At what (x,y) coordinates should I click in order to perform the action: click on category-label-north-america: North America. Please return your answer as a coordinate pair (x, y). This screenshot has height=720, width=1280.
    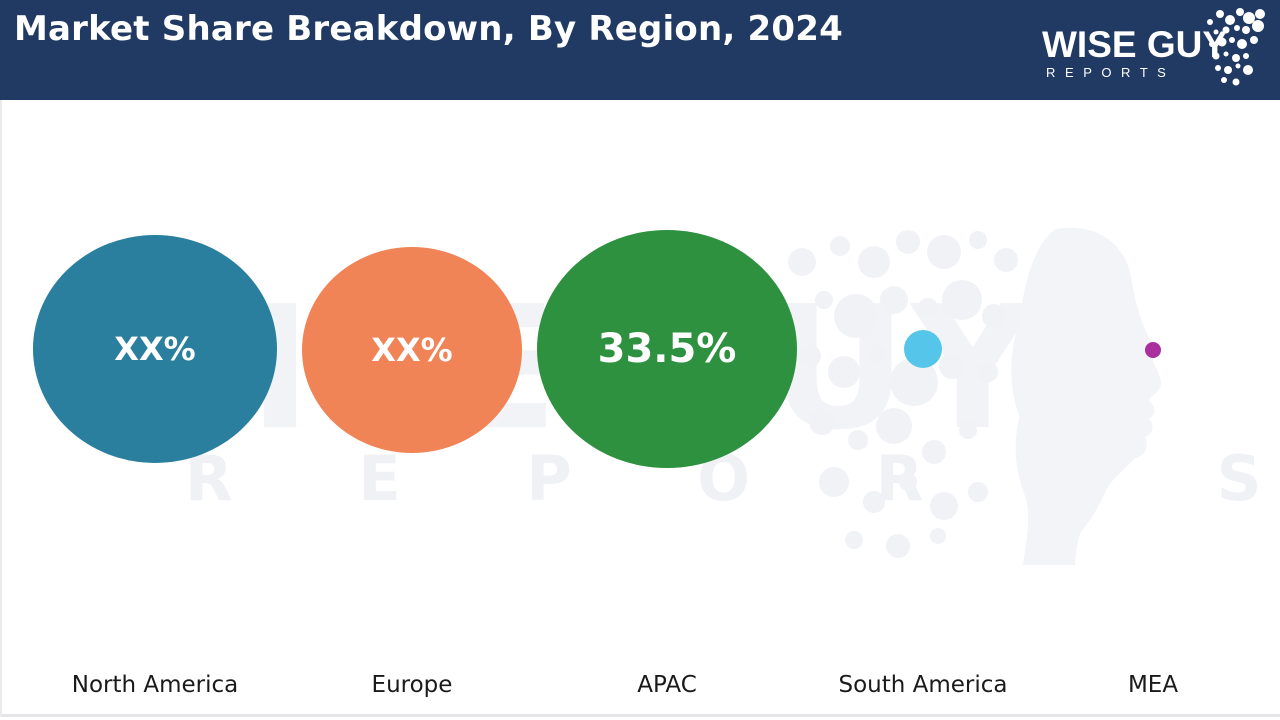
    Looking at the image, I should click on (155, 685).